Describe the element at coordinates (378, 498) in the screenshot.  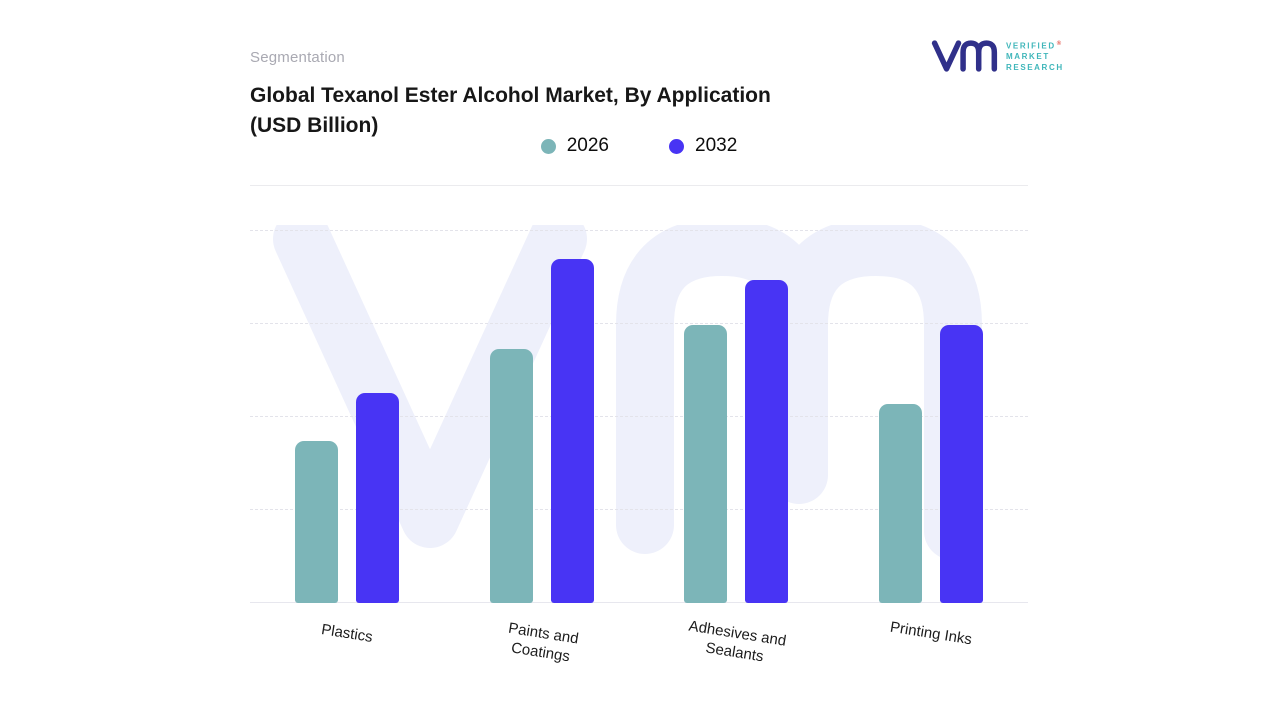
I see `bar-2032-plastics` at that location.